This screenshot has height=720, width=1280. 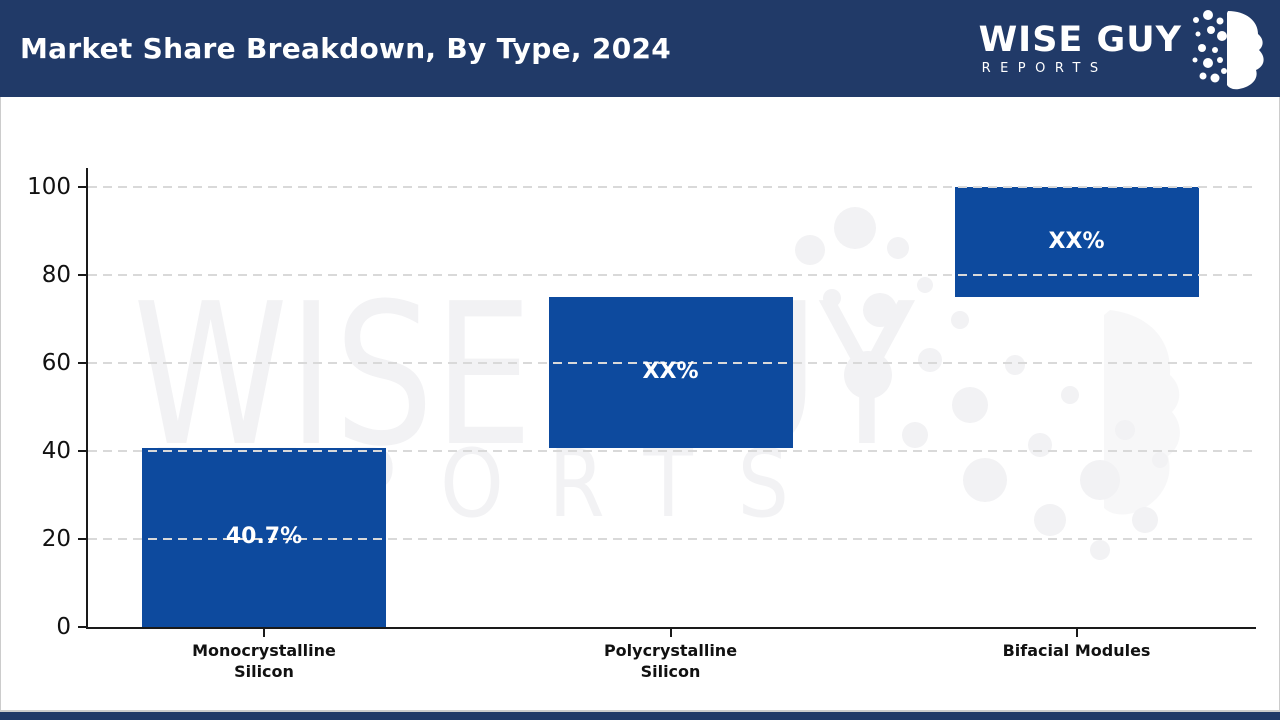 What do you see at coordinates (56, 363) in the screenshot?
I see `y-tick-label: 60` at bounding box center [56, 363].